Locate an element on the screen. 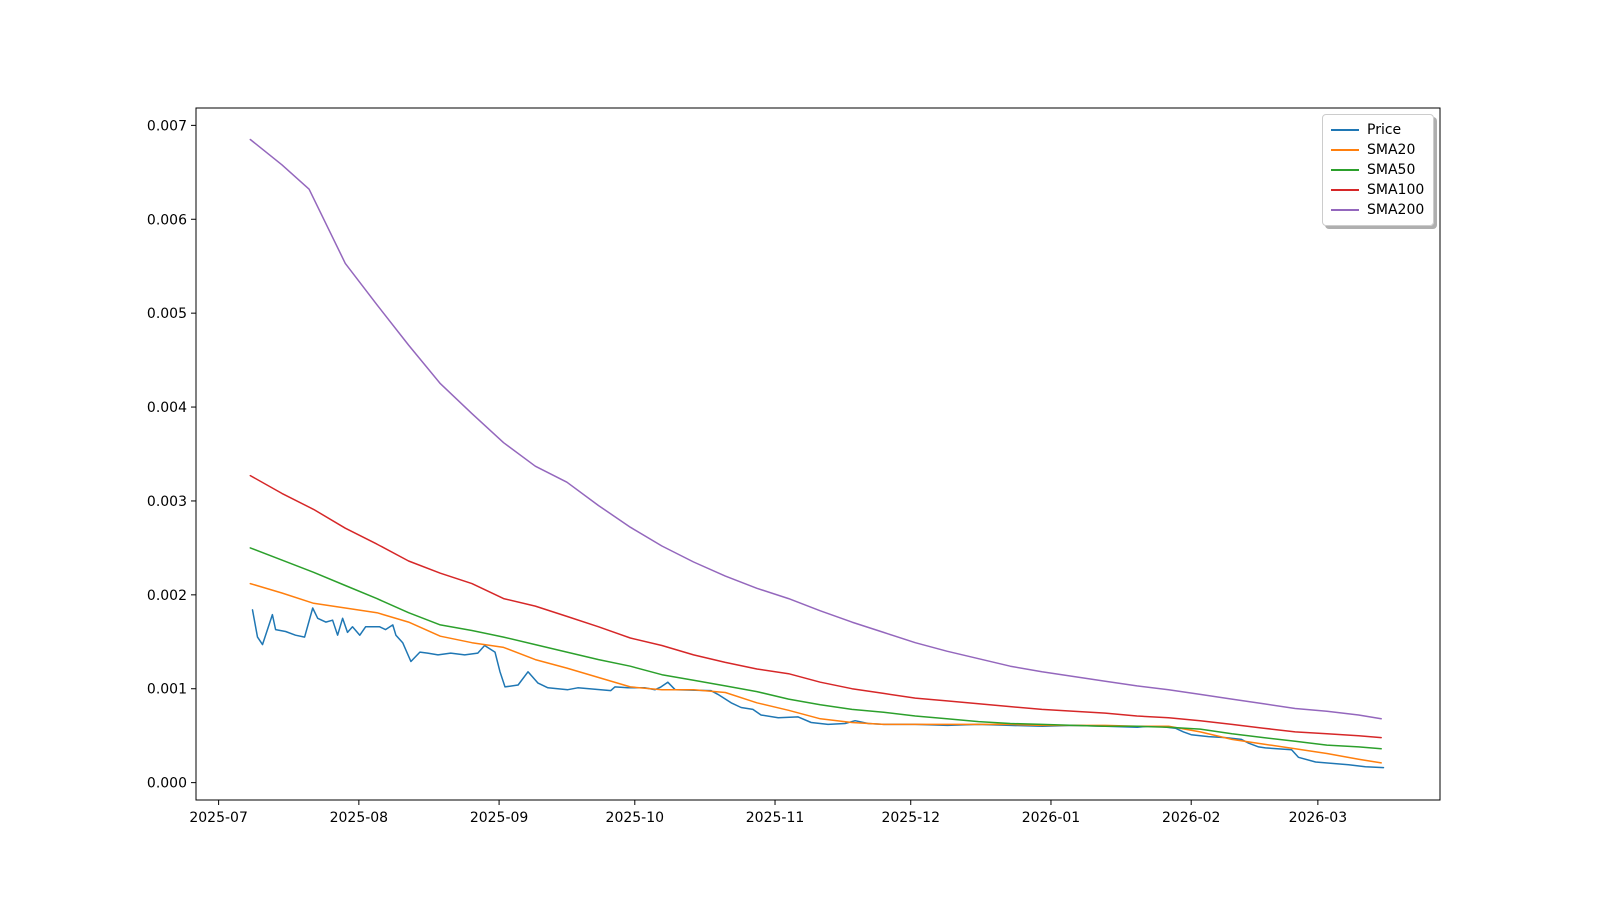 This screenshot has height=900, width=1600. x-tick-label: 2025-07 is located at coordinates (218, 818).